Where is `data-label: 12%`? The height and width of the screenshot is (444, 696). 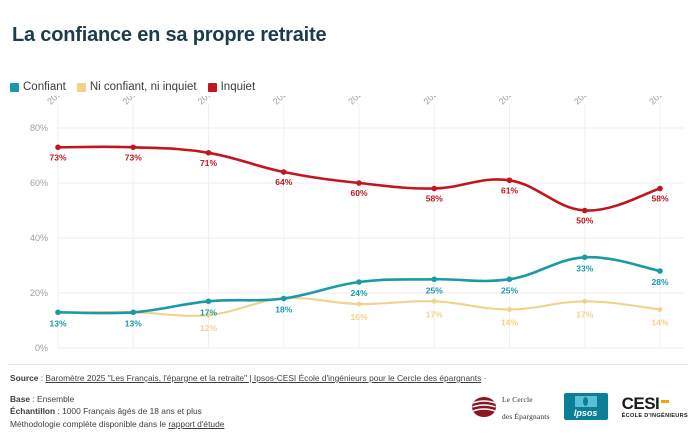 data-label: 12% is located at coordinates (208, 328).